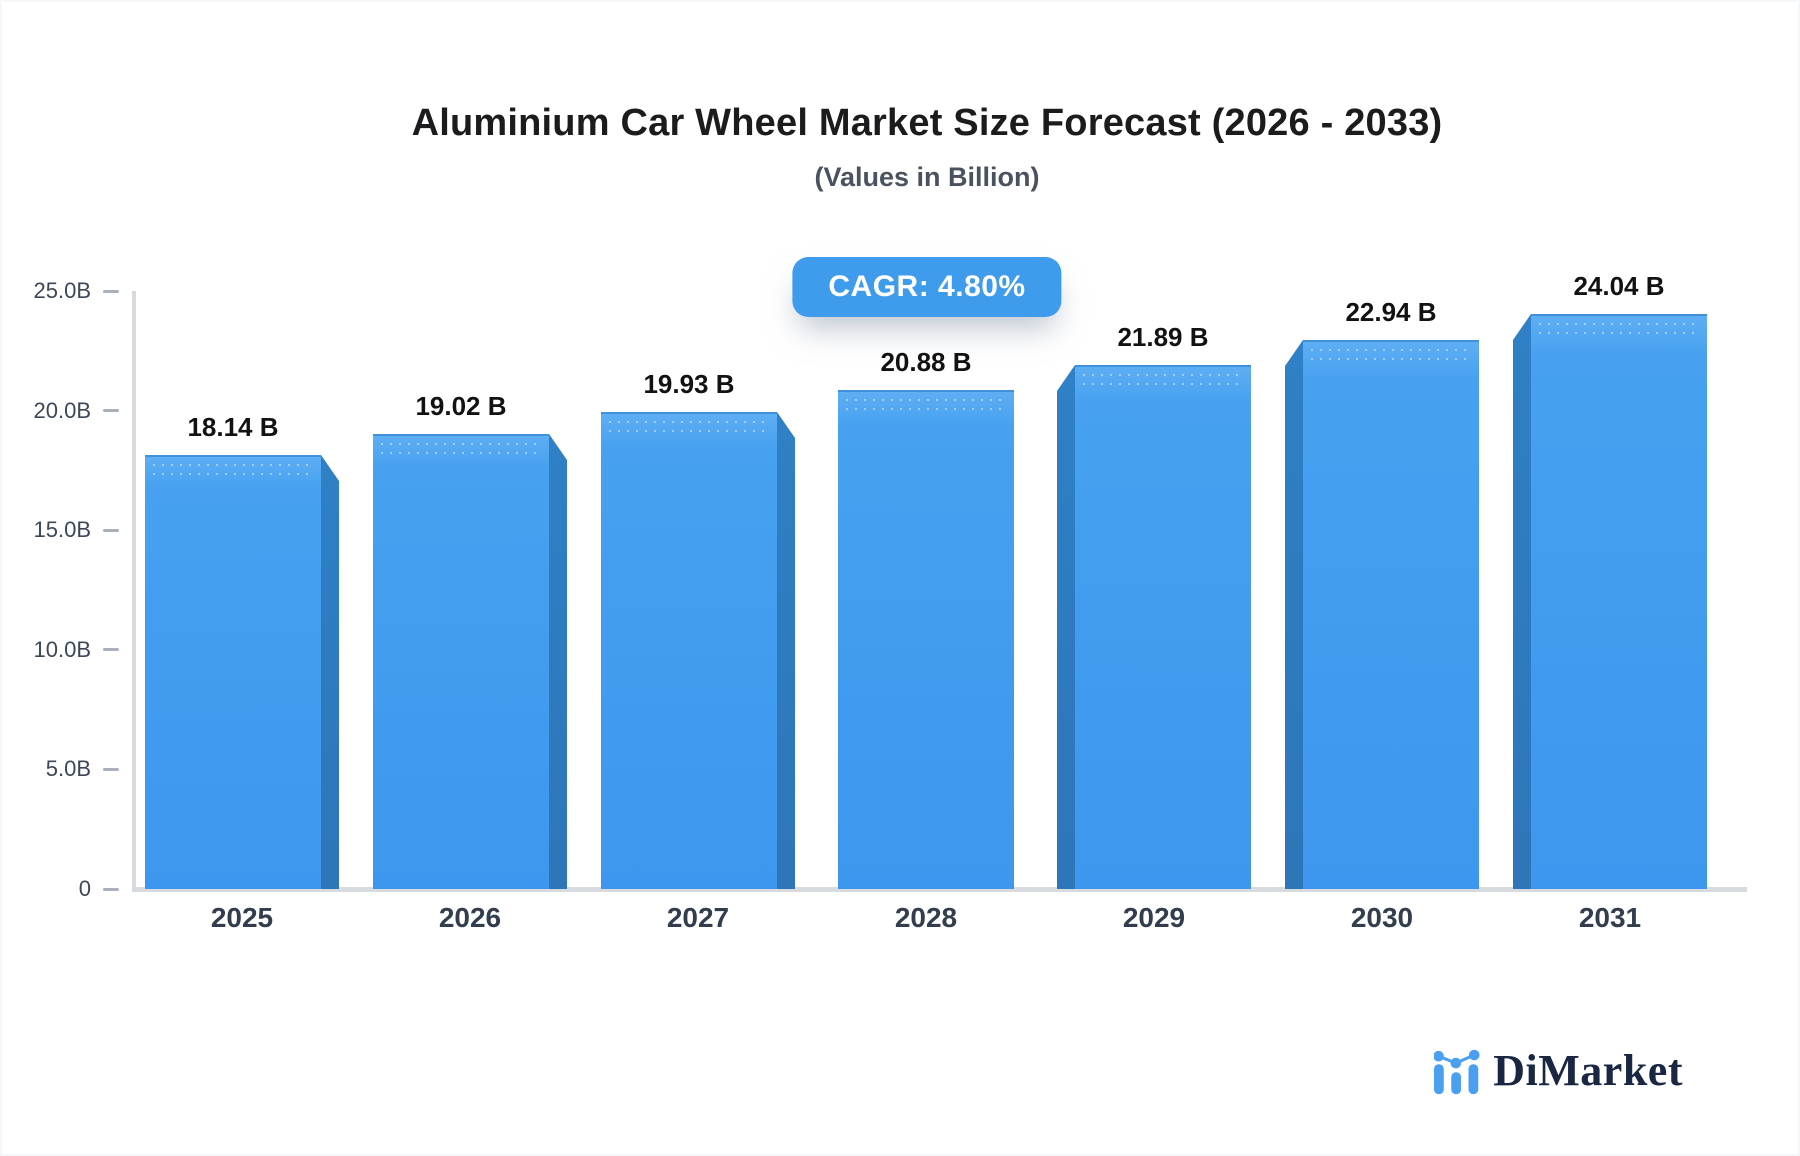 The width and height of the screenshot is (1800, 1156). Describe the element at coordinates (1457, 1072) in the screenshot. I see `mini-bar-chart-icon` at that location.